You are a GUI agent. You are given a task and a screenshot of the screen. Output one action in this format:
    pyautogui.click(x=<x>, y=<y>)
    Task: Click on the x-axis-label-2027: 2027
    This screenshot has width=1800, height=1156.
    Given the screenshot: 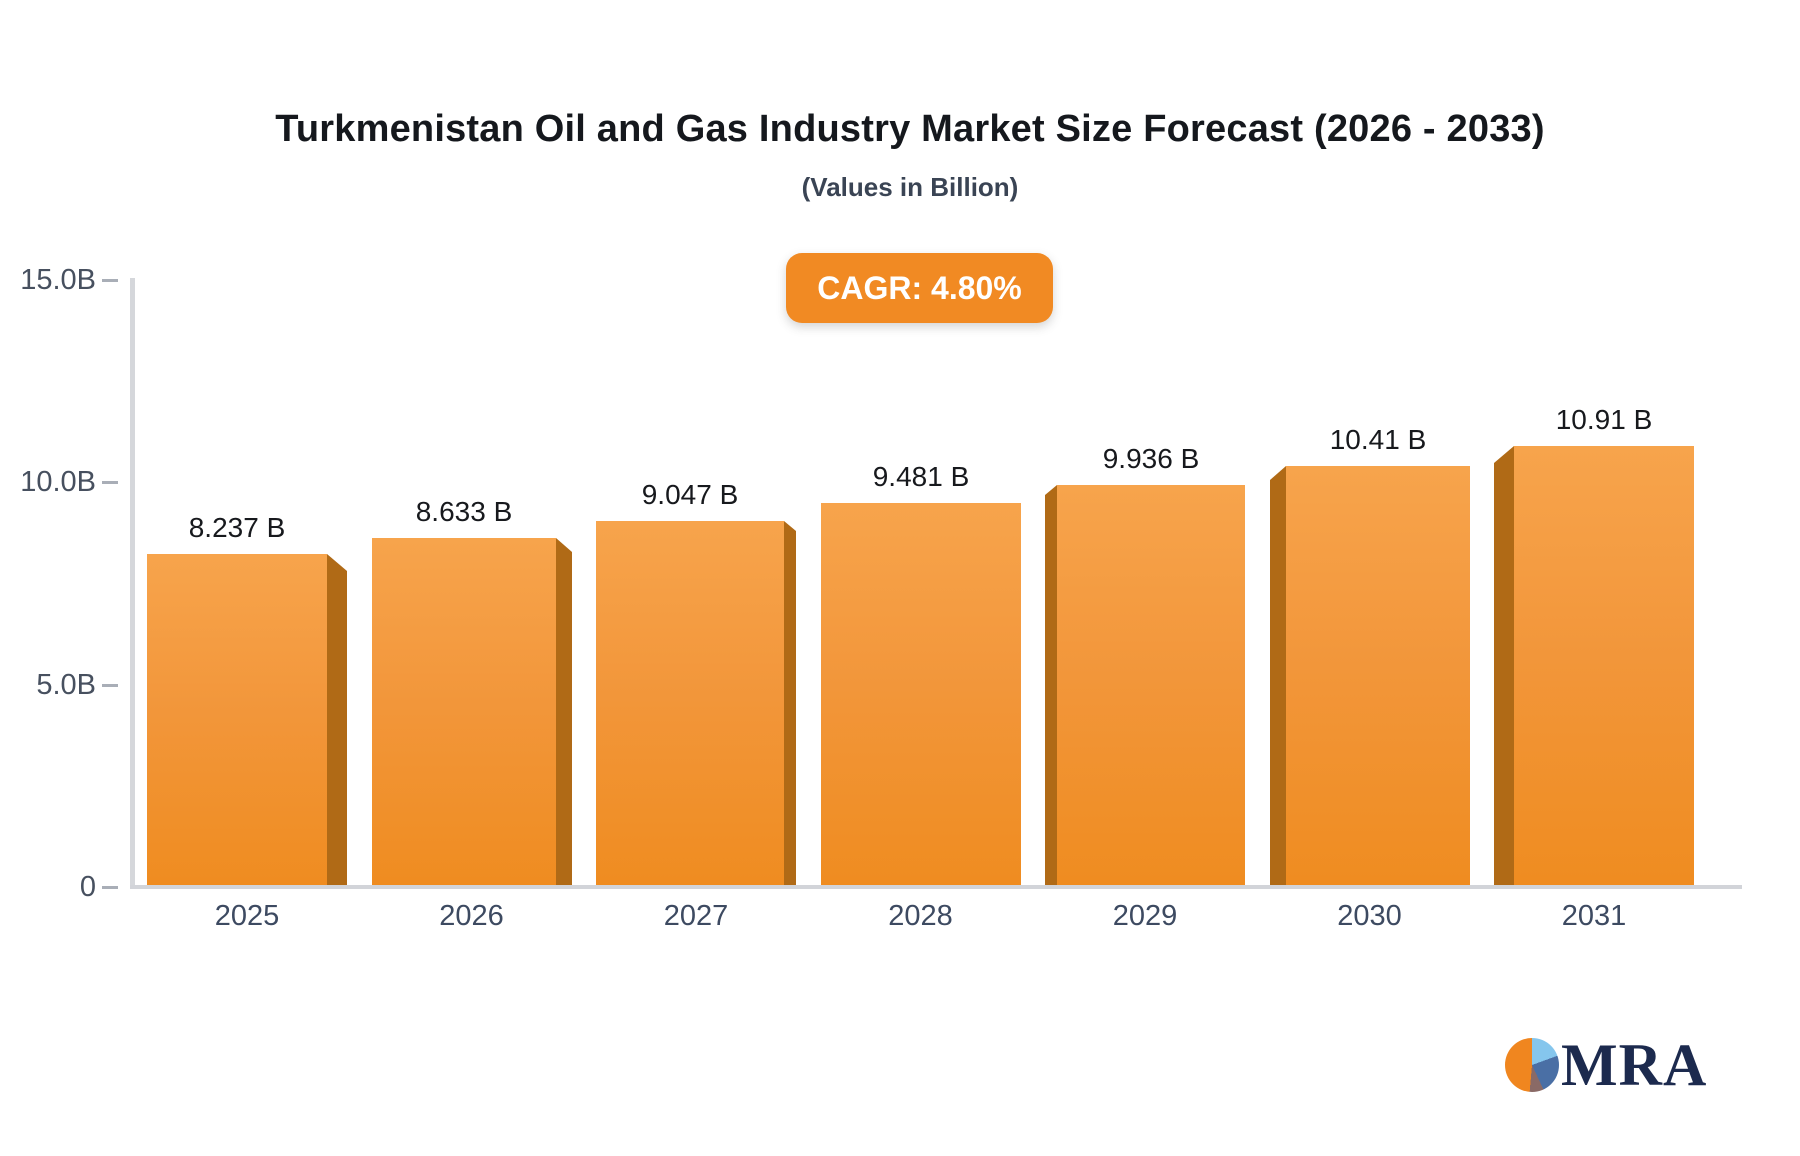 What is the action you would take?
    pyautogui.click(x=696, y=916)
    